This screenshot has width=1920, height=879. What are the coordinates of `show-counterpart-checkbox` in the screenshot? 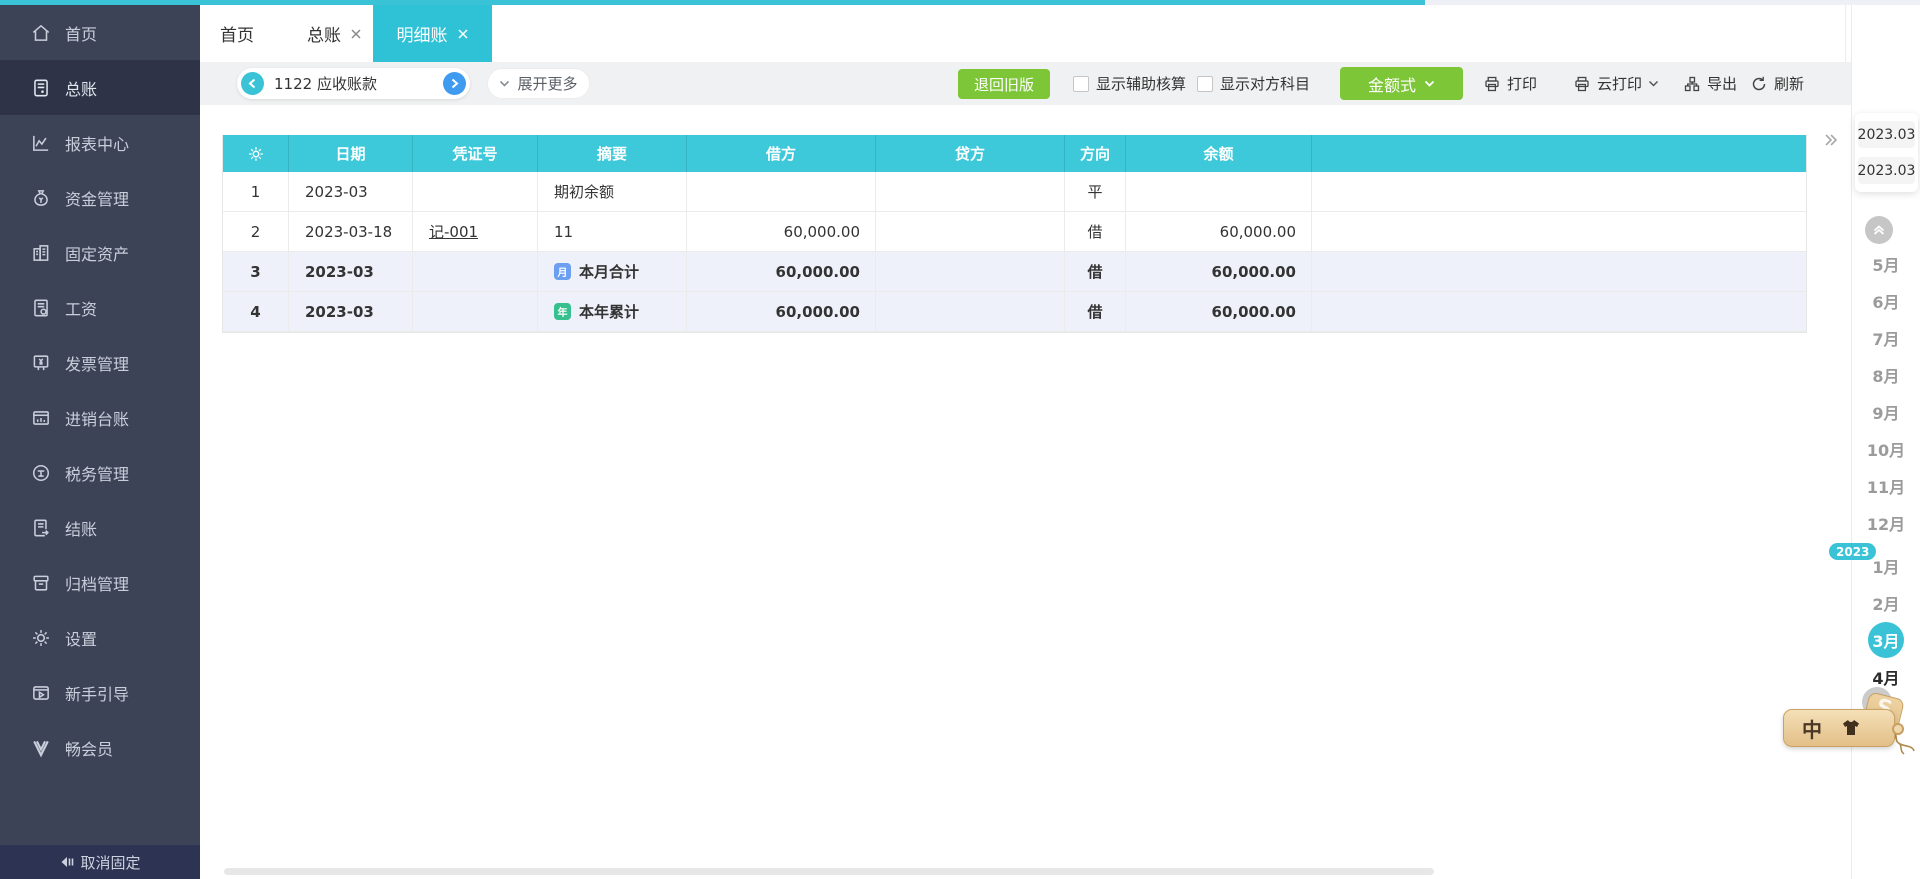 It's located at (1205, 83).